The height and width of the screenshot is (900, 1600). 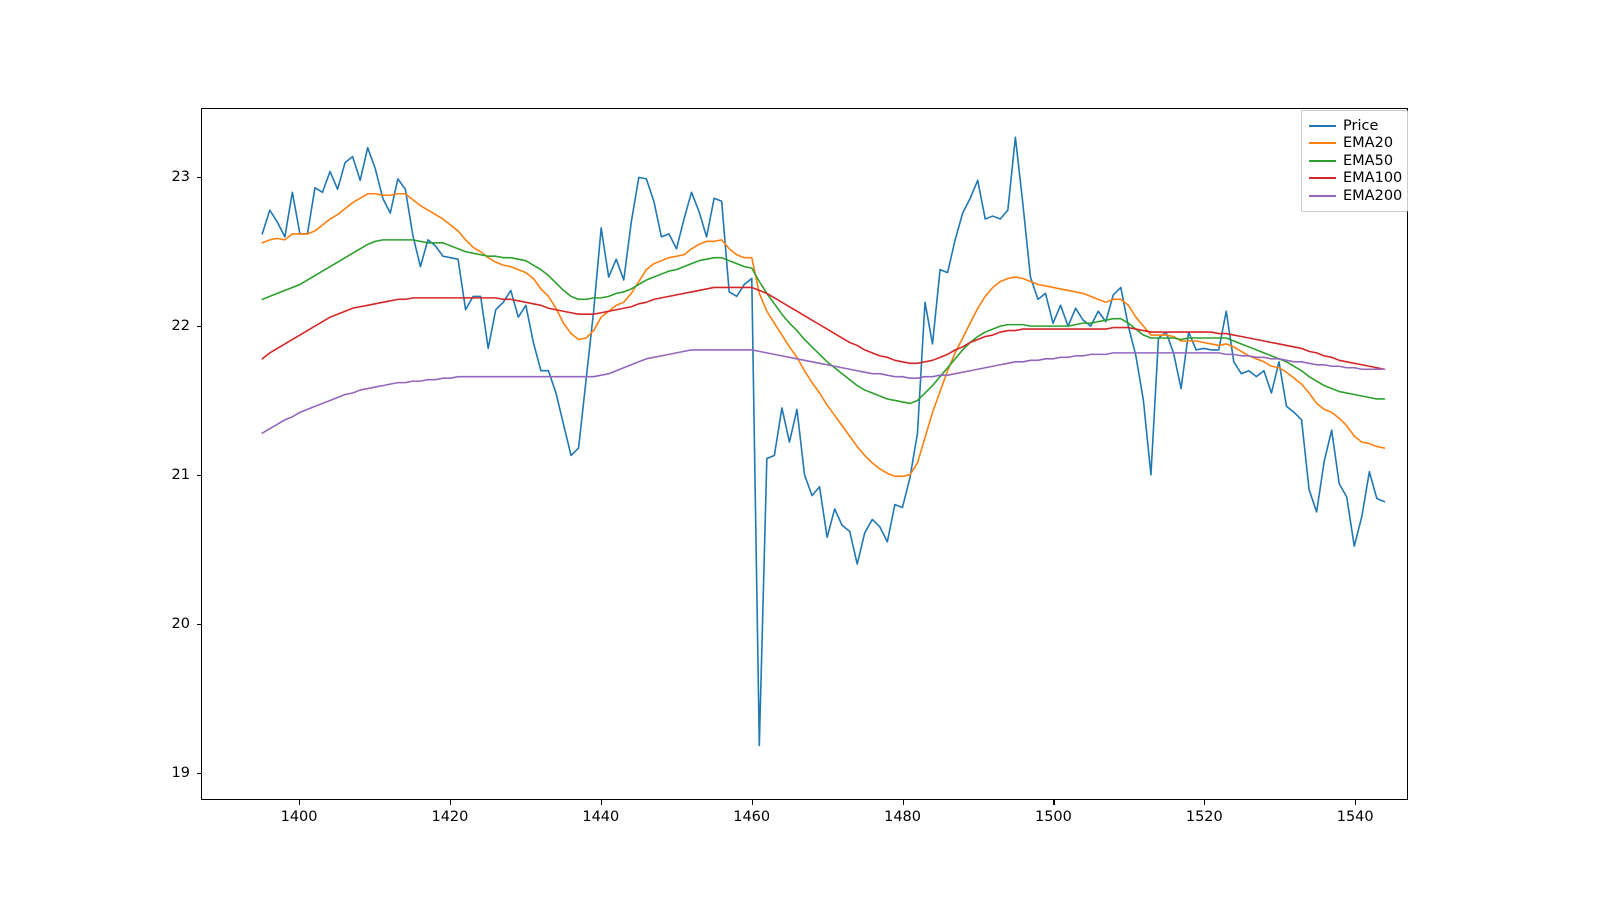 What do you see at coordinates (752, 817) in the screenshot?
I see `x-tick-label: 1460` at bounding box center [752, 817].